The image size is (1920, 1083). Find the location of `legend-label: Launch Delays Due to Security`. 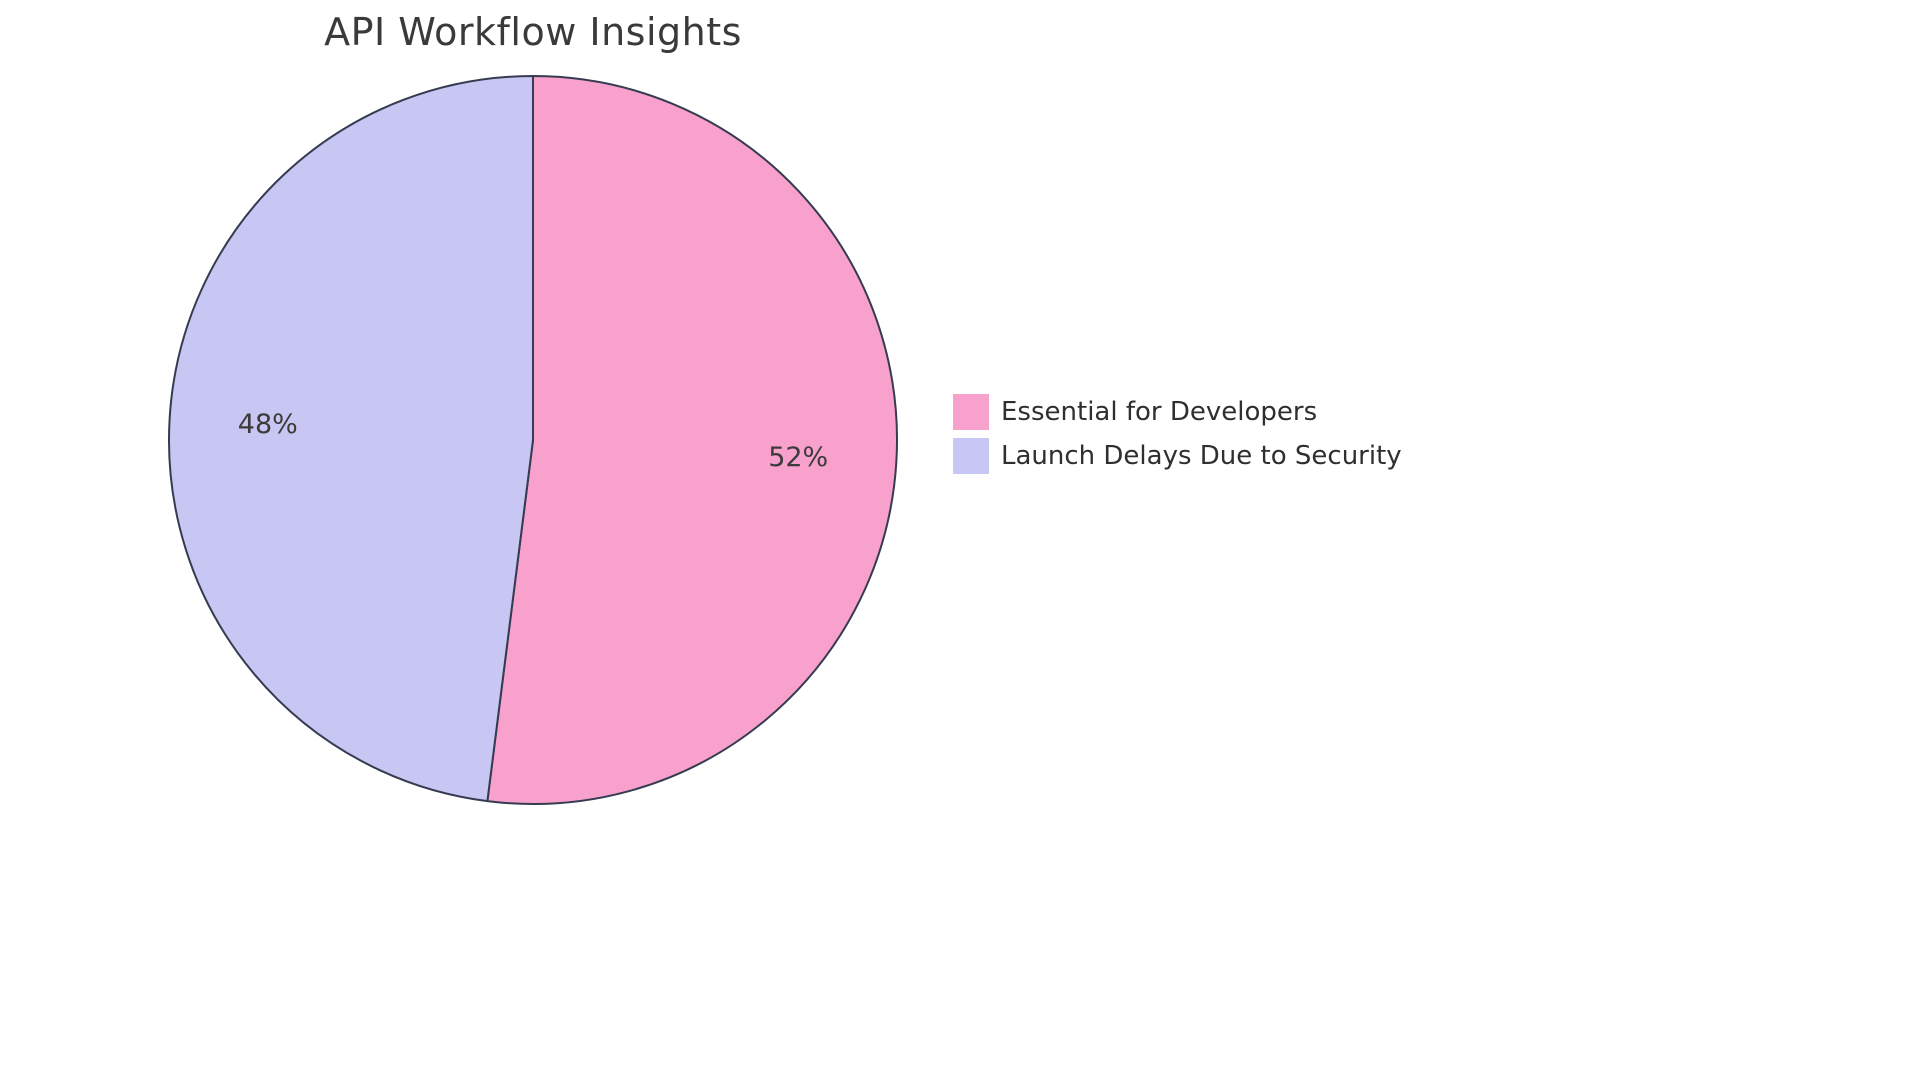

legend-label: Launch Delays Due to Security is located at coordinates (1201, 456).